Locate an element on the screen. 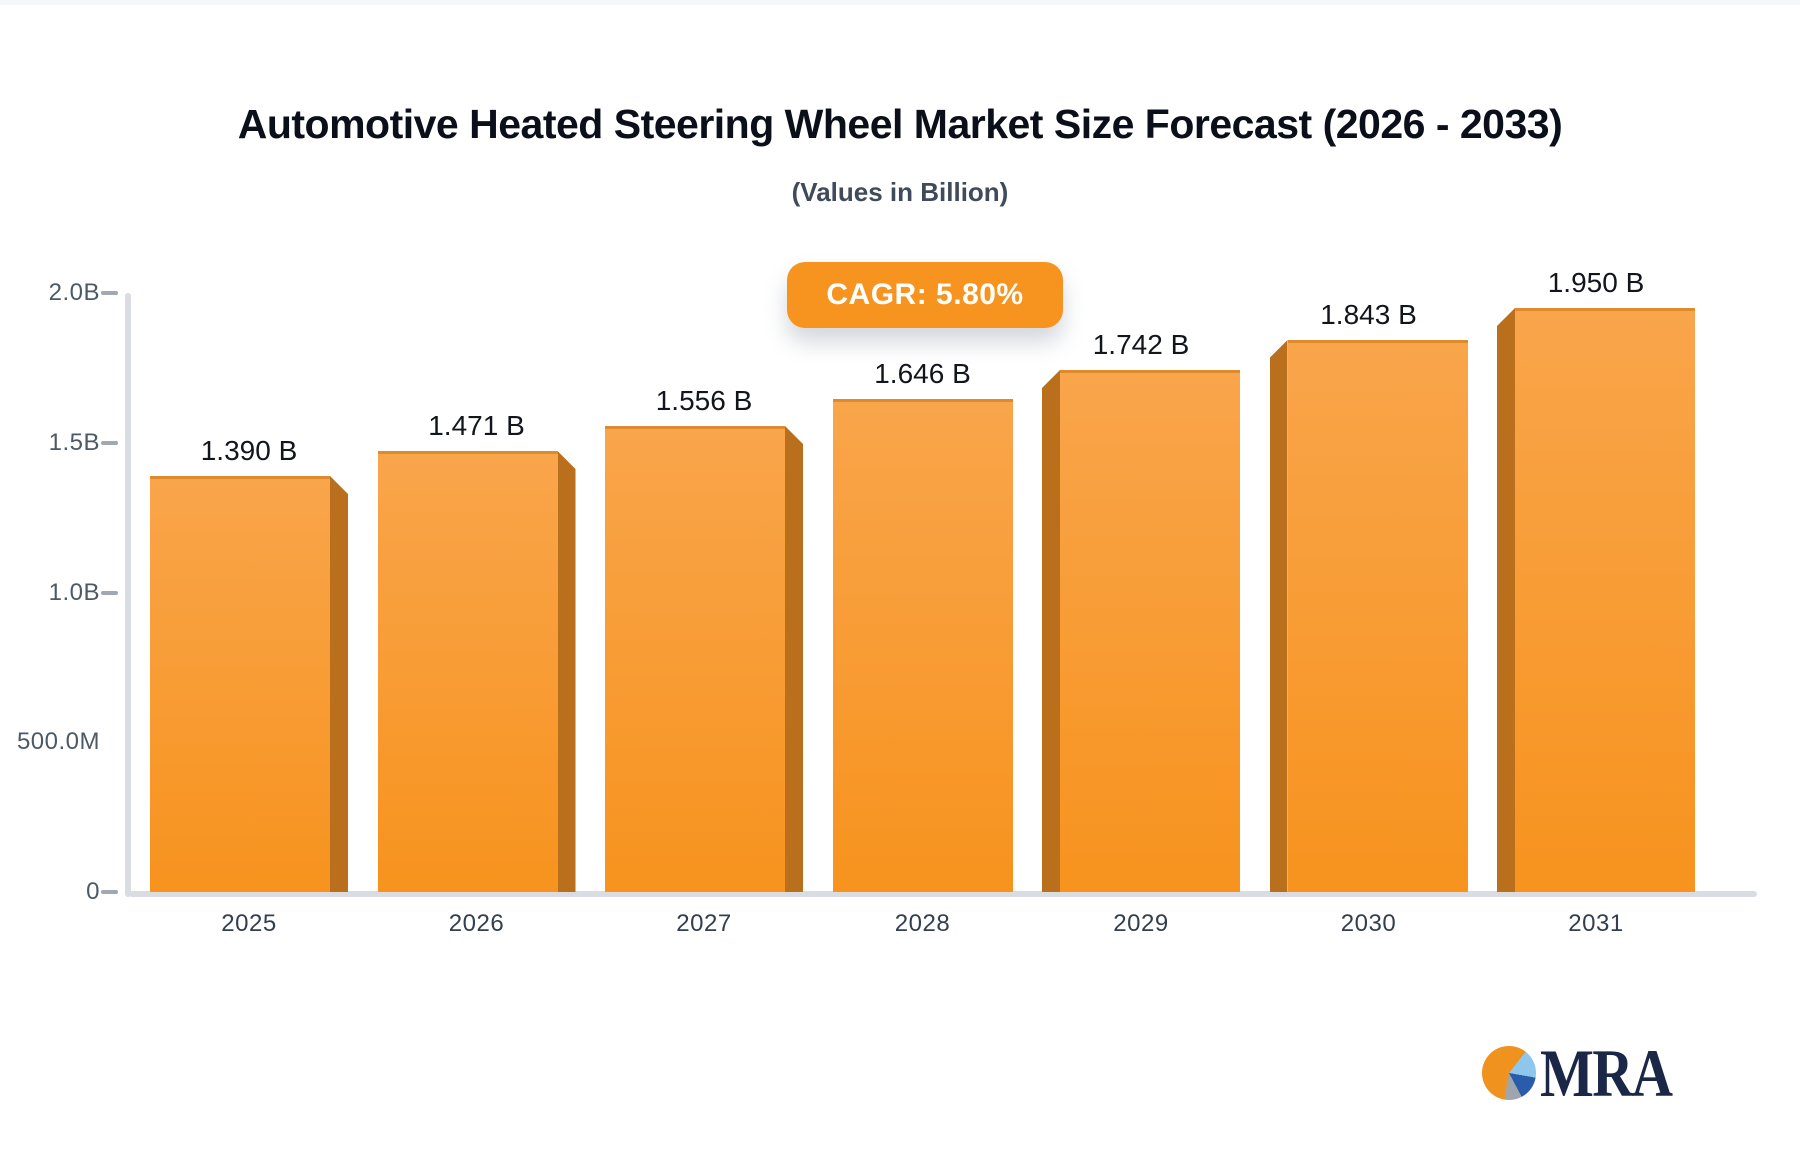 The width and height of the screenshot is (1800, 1156). bar-value-label: 1.742 B is located at coordinates (1141, 344).